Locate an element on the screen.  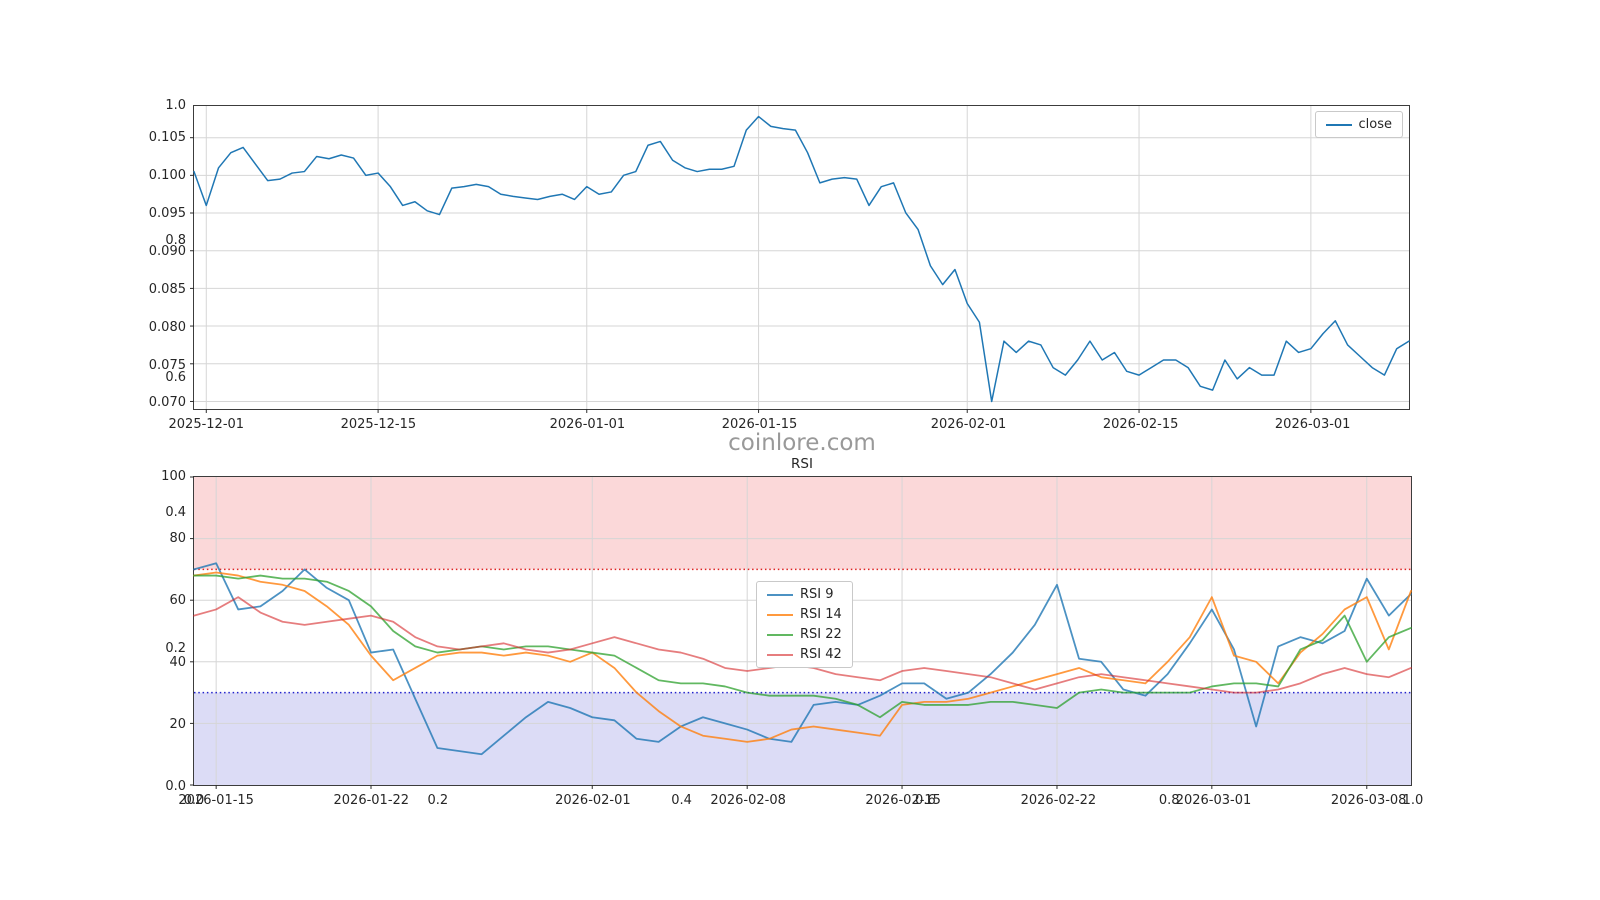
x-tick-label: 2026-02-08 is located at coordinates (748, 800).